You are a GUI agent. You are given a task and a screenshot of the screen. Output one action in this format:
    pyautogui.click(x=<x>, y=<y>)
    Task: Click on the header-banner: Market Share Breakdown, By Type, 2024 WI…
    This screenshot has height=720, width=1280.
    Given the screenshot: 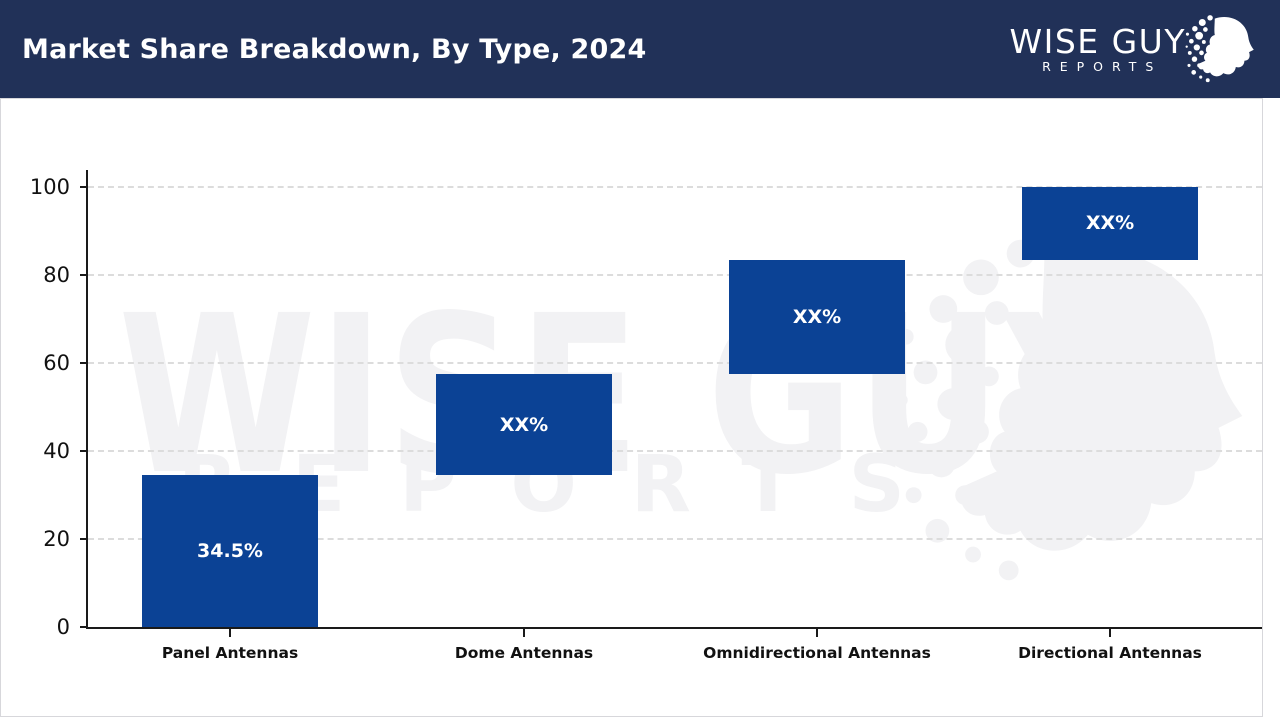 What is the action you would take?
    pyautogui.click(x=640, y=49)
    